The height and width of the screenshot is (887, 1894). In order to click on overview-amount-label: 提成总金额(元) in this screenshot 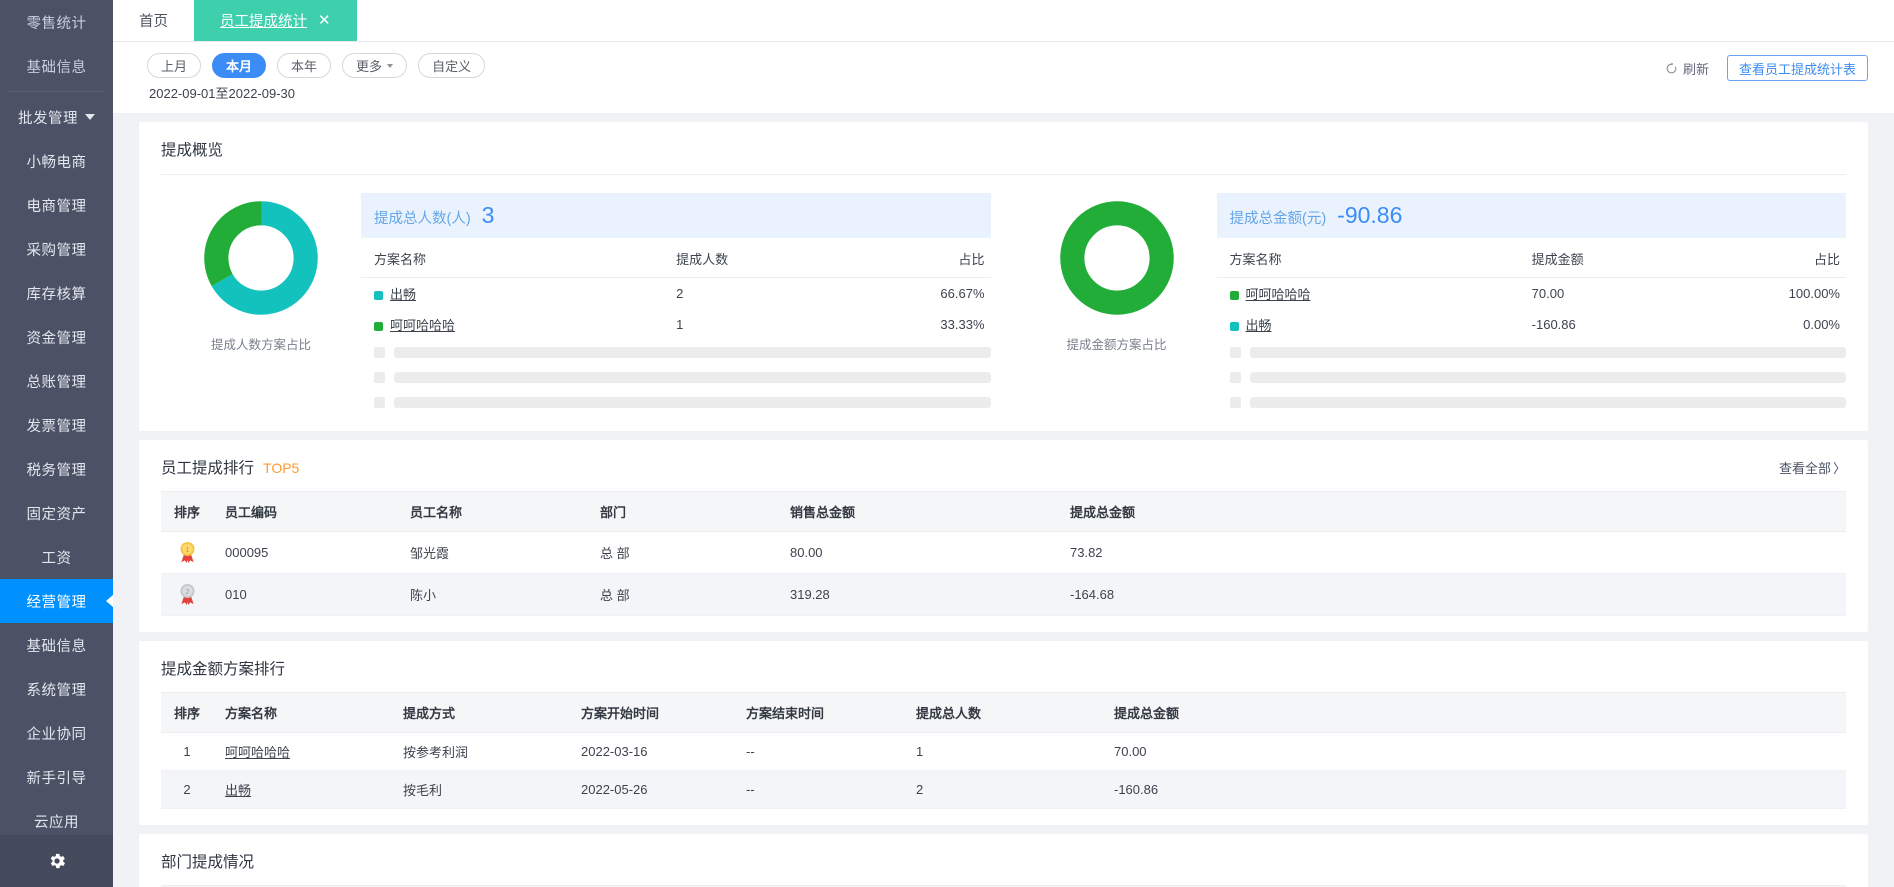, I will do `click(1278, 219)`.